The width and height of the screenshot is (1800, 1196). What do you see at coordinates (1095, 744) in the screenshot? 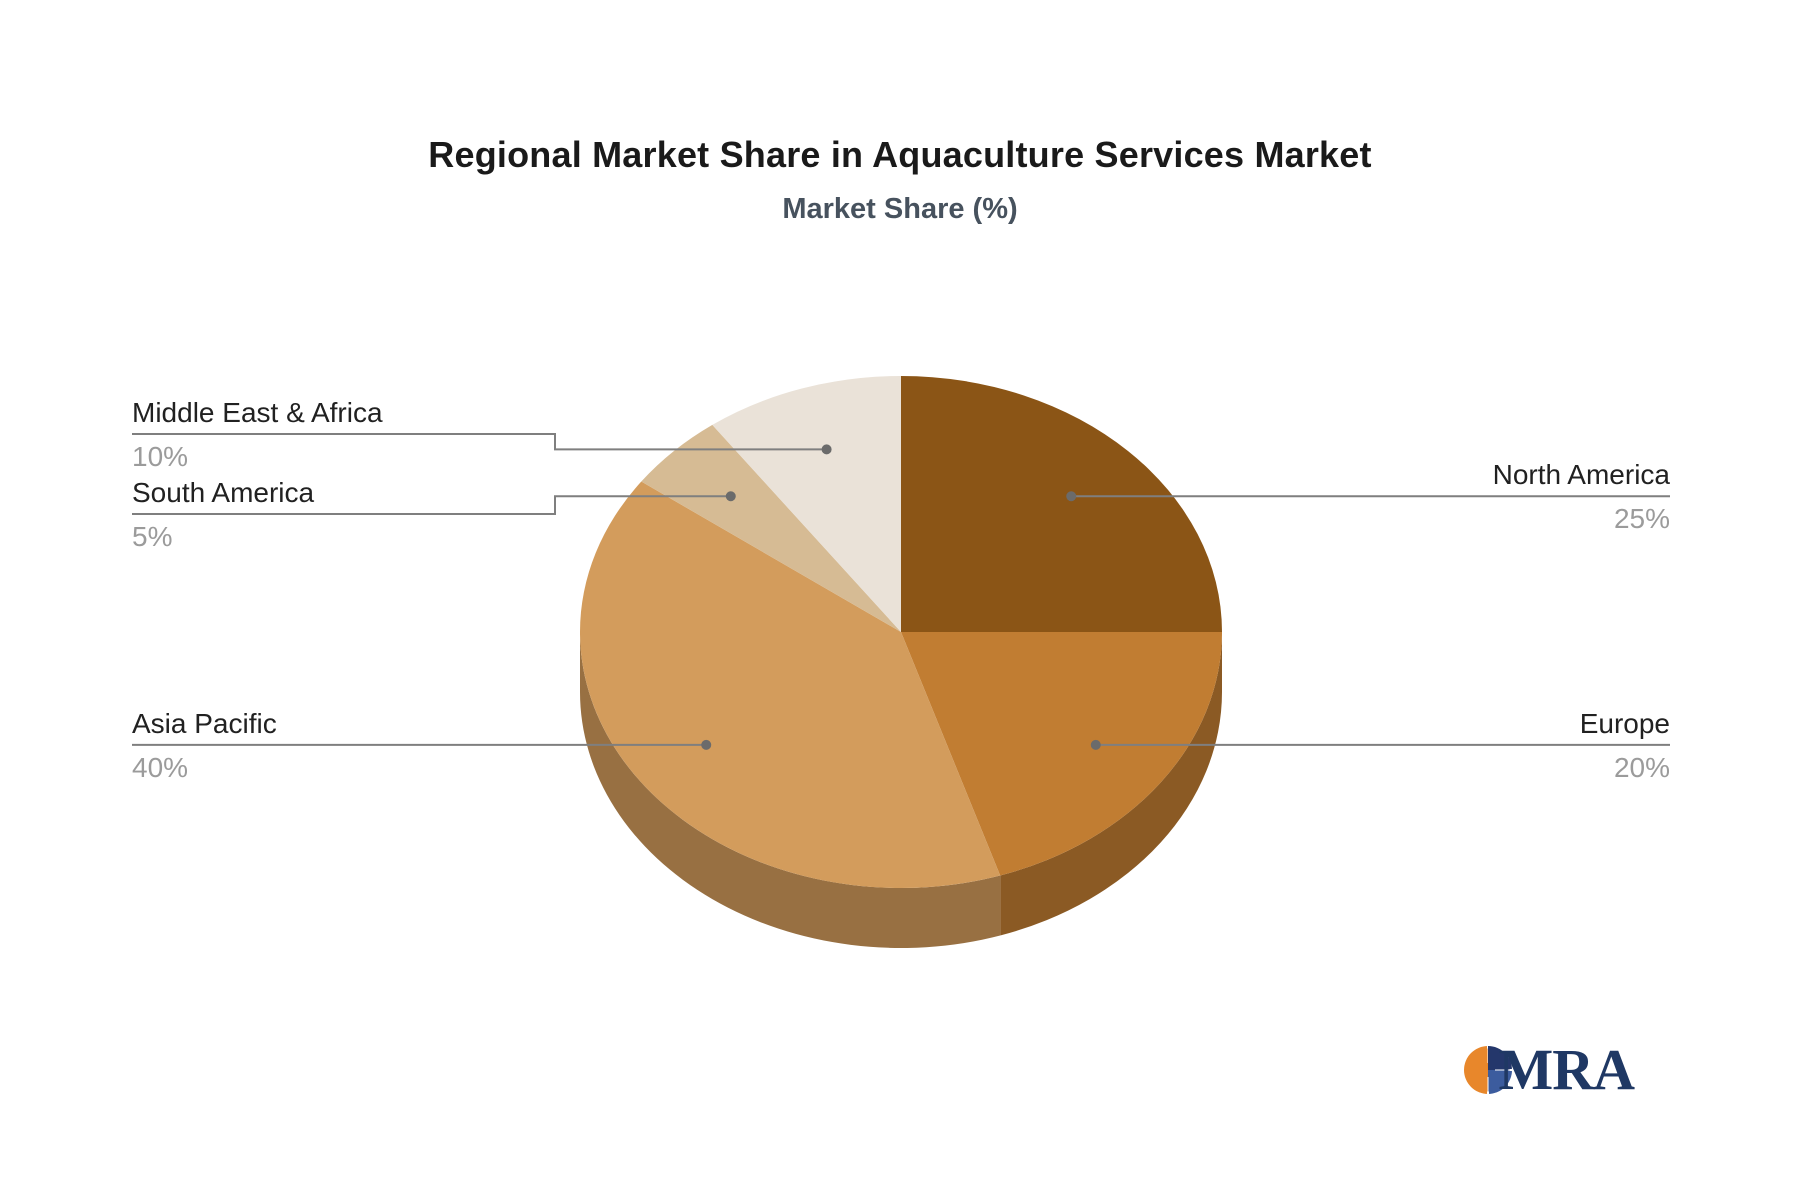
I see `leader-dot-europe` at bounding box center [1095, 744].